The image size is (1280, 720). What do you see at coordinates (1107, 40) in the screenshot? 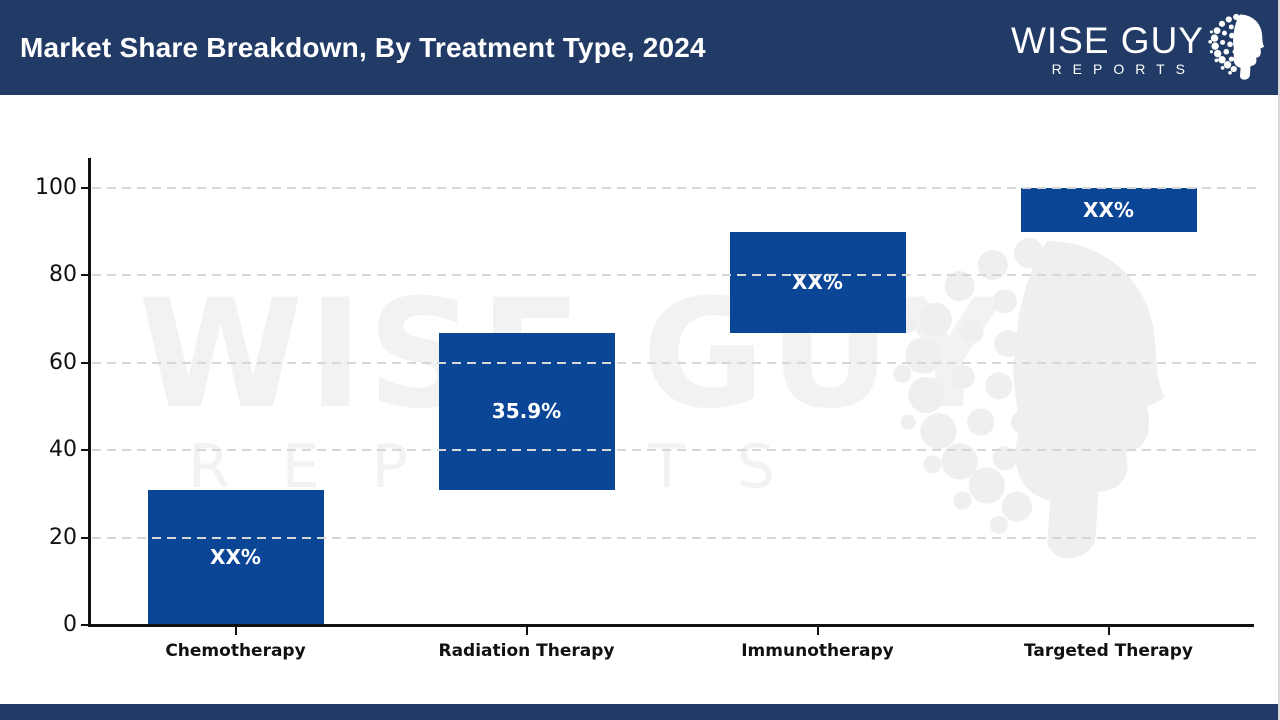
I see `logo-wordmark: WISE GUY` at bounding box center [1107, 40].